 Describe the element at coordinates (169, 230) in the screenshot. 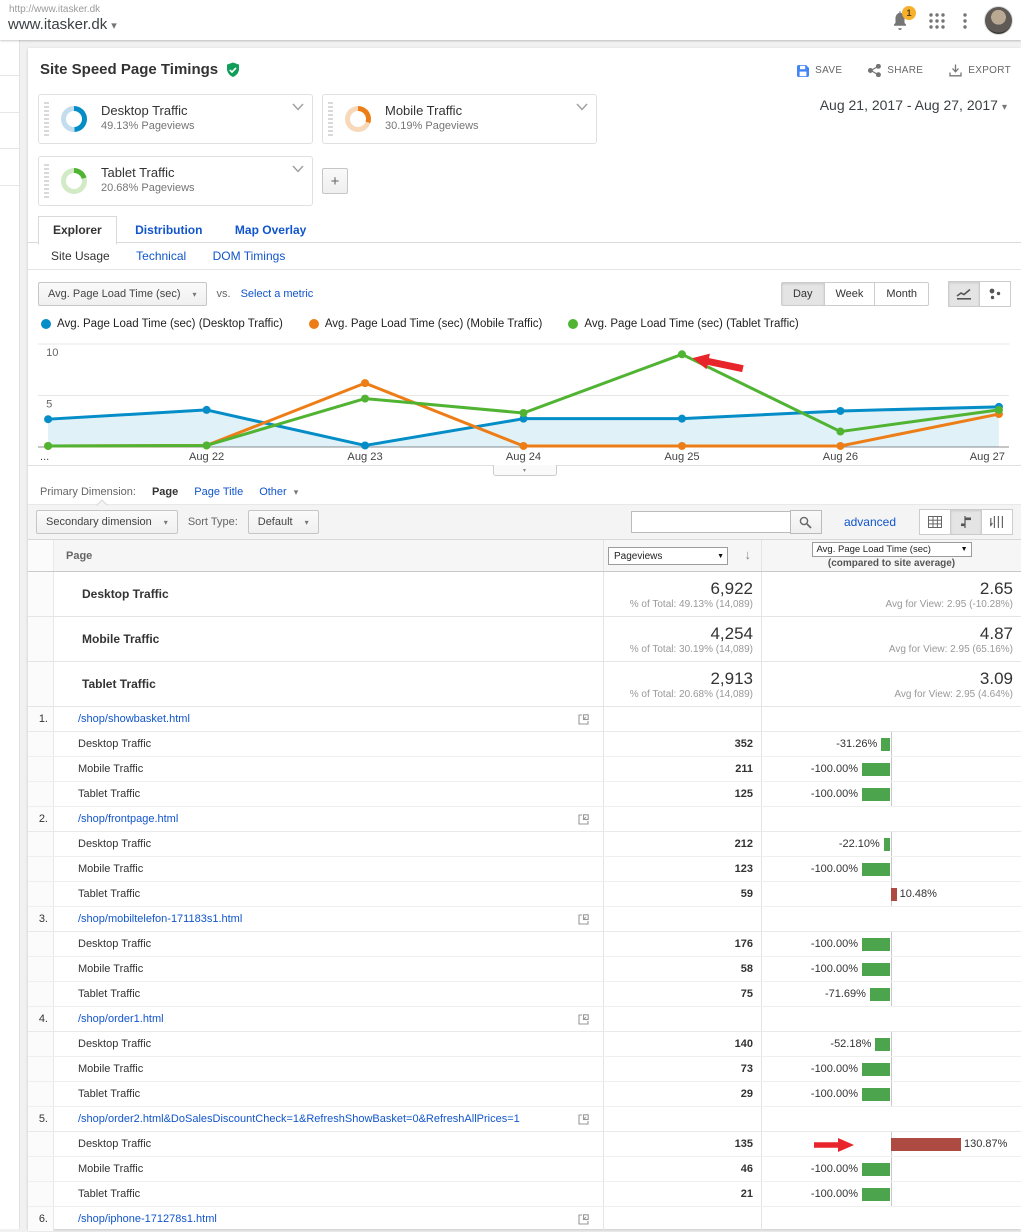

I see `tab-distribution: Distribution` at that location.